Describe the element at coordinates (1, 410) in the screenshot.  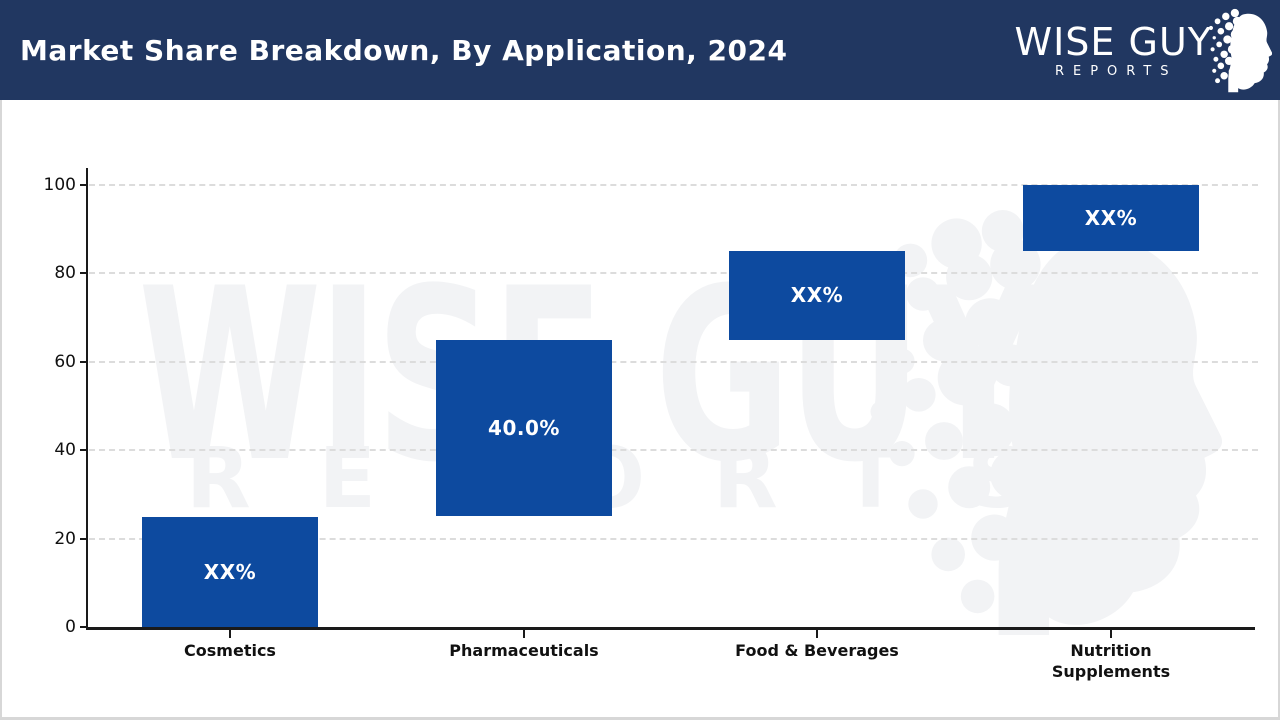
I see `frame-border-left` at that location.